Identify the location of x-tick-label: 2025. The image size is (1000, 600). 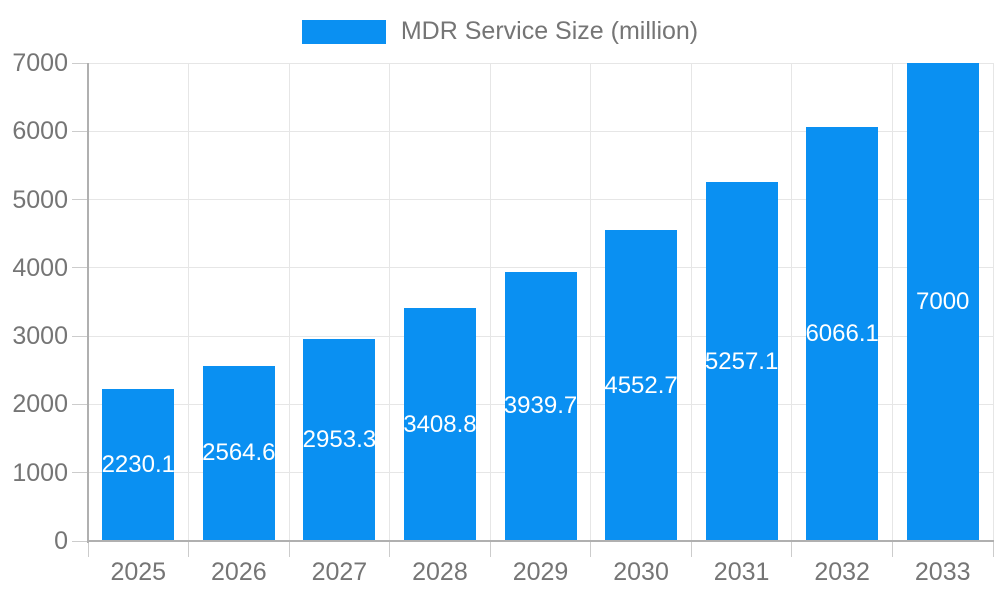
(138, 572).